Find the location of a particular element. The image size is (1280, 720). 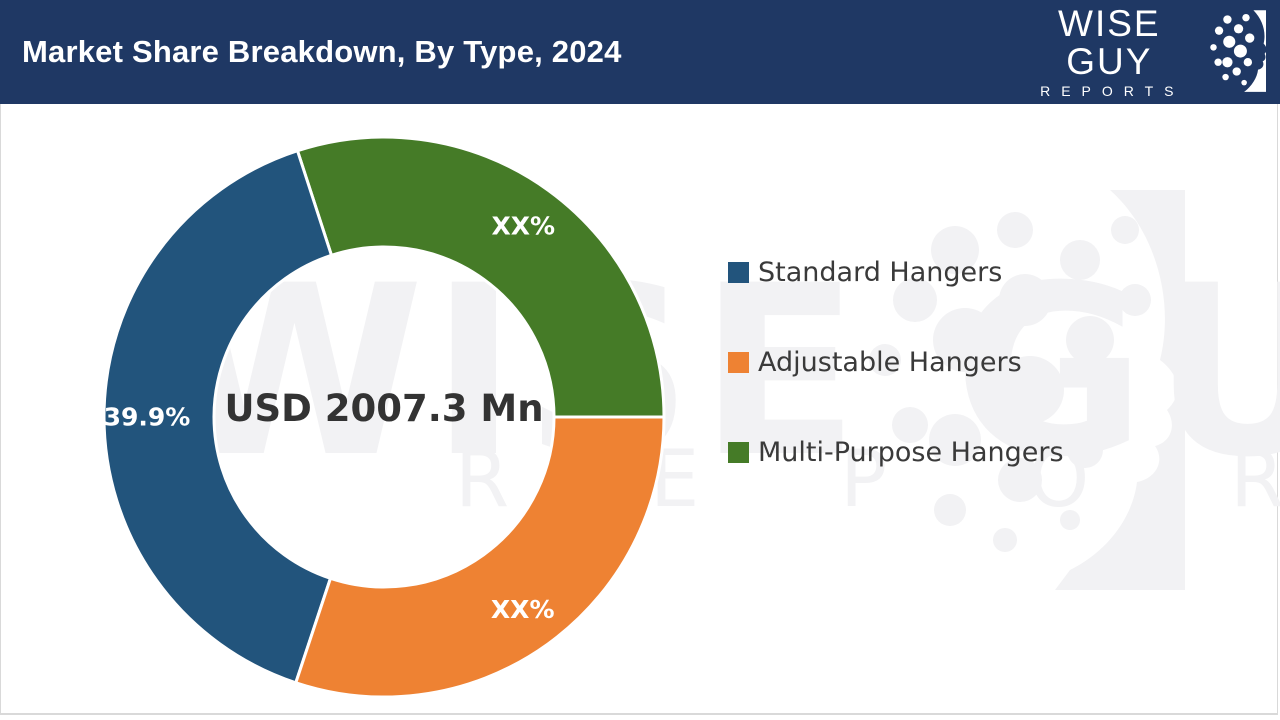

legend-label: Multi-Purpose Hangers is located at coordinates (911, 452).